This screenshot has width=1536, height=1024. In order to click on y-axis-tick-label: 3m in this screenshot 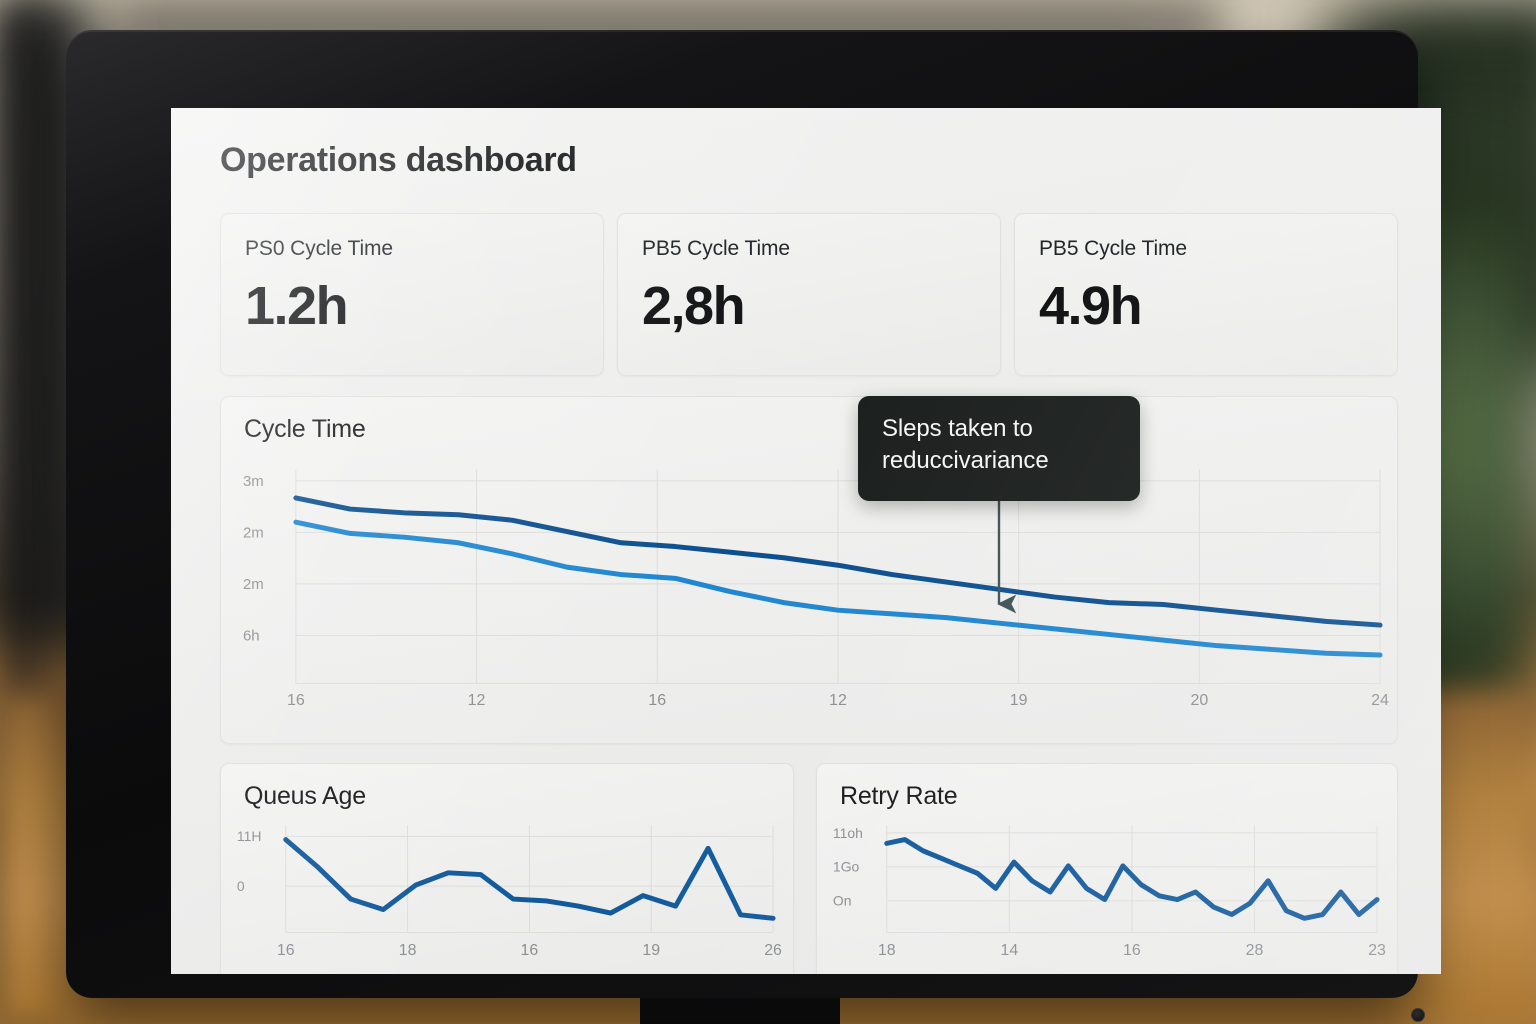, I will do `click(253, 481)`.